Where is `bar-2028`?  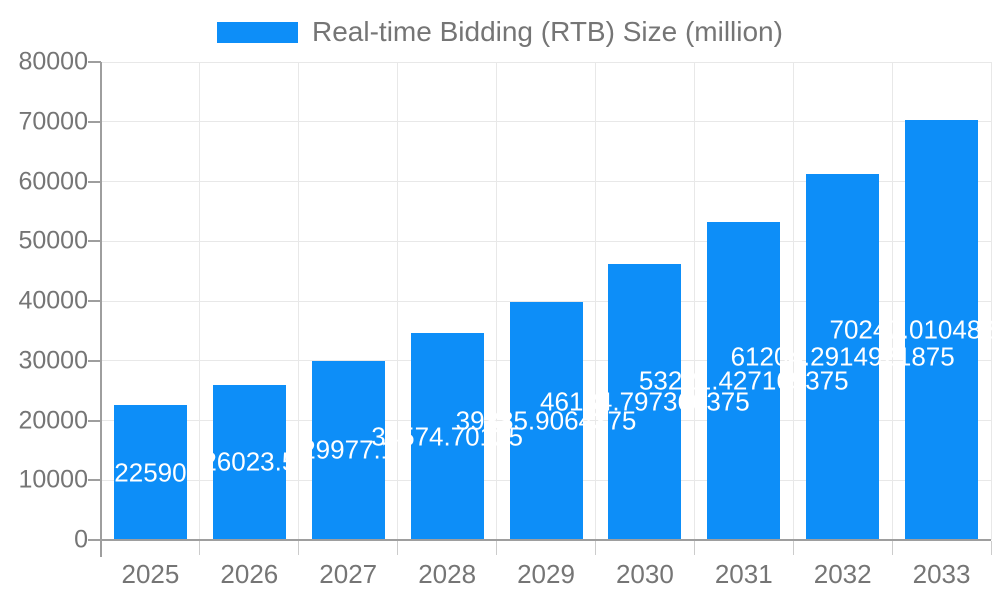
bar-2028 is located at coordinates (447, 436).